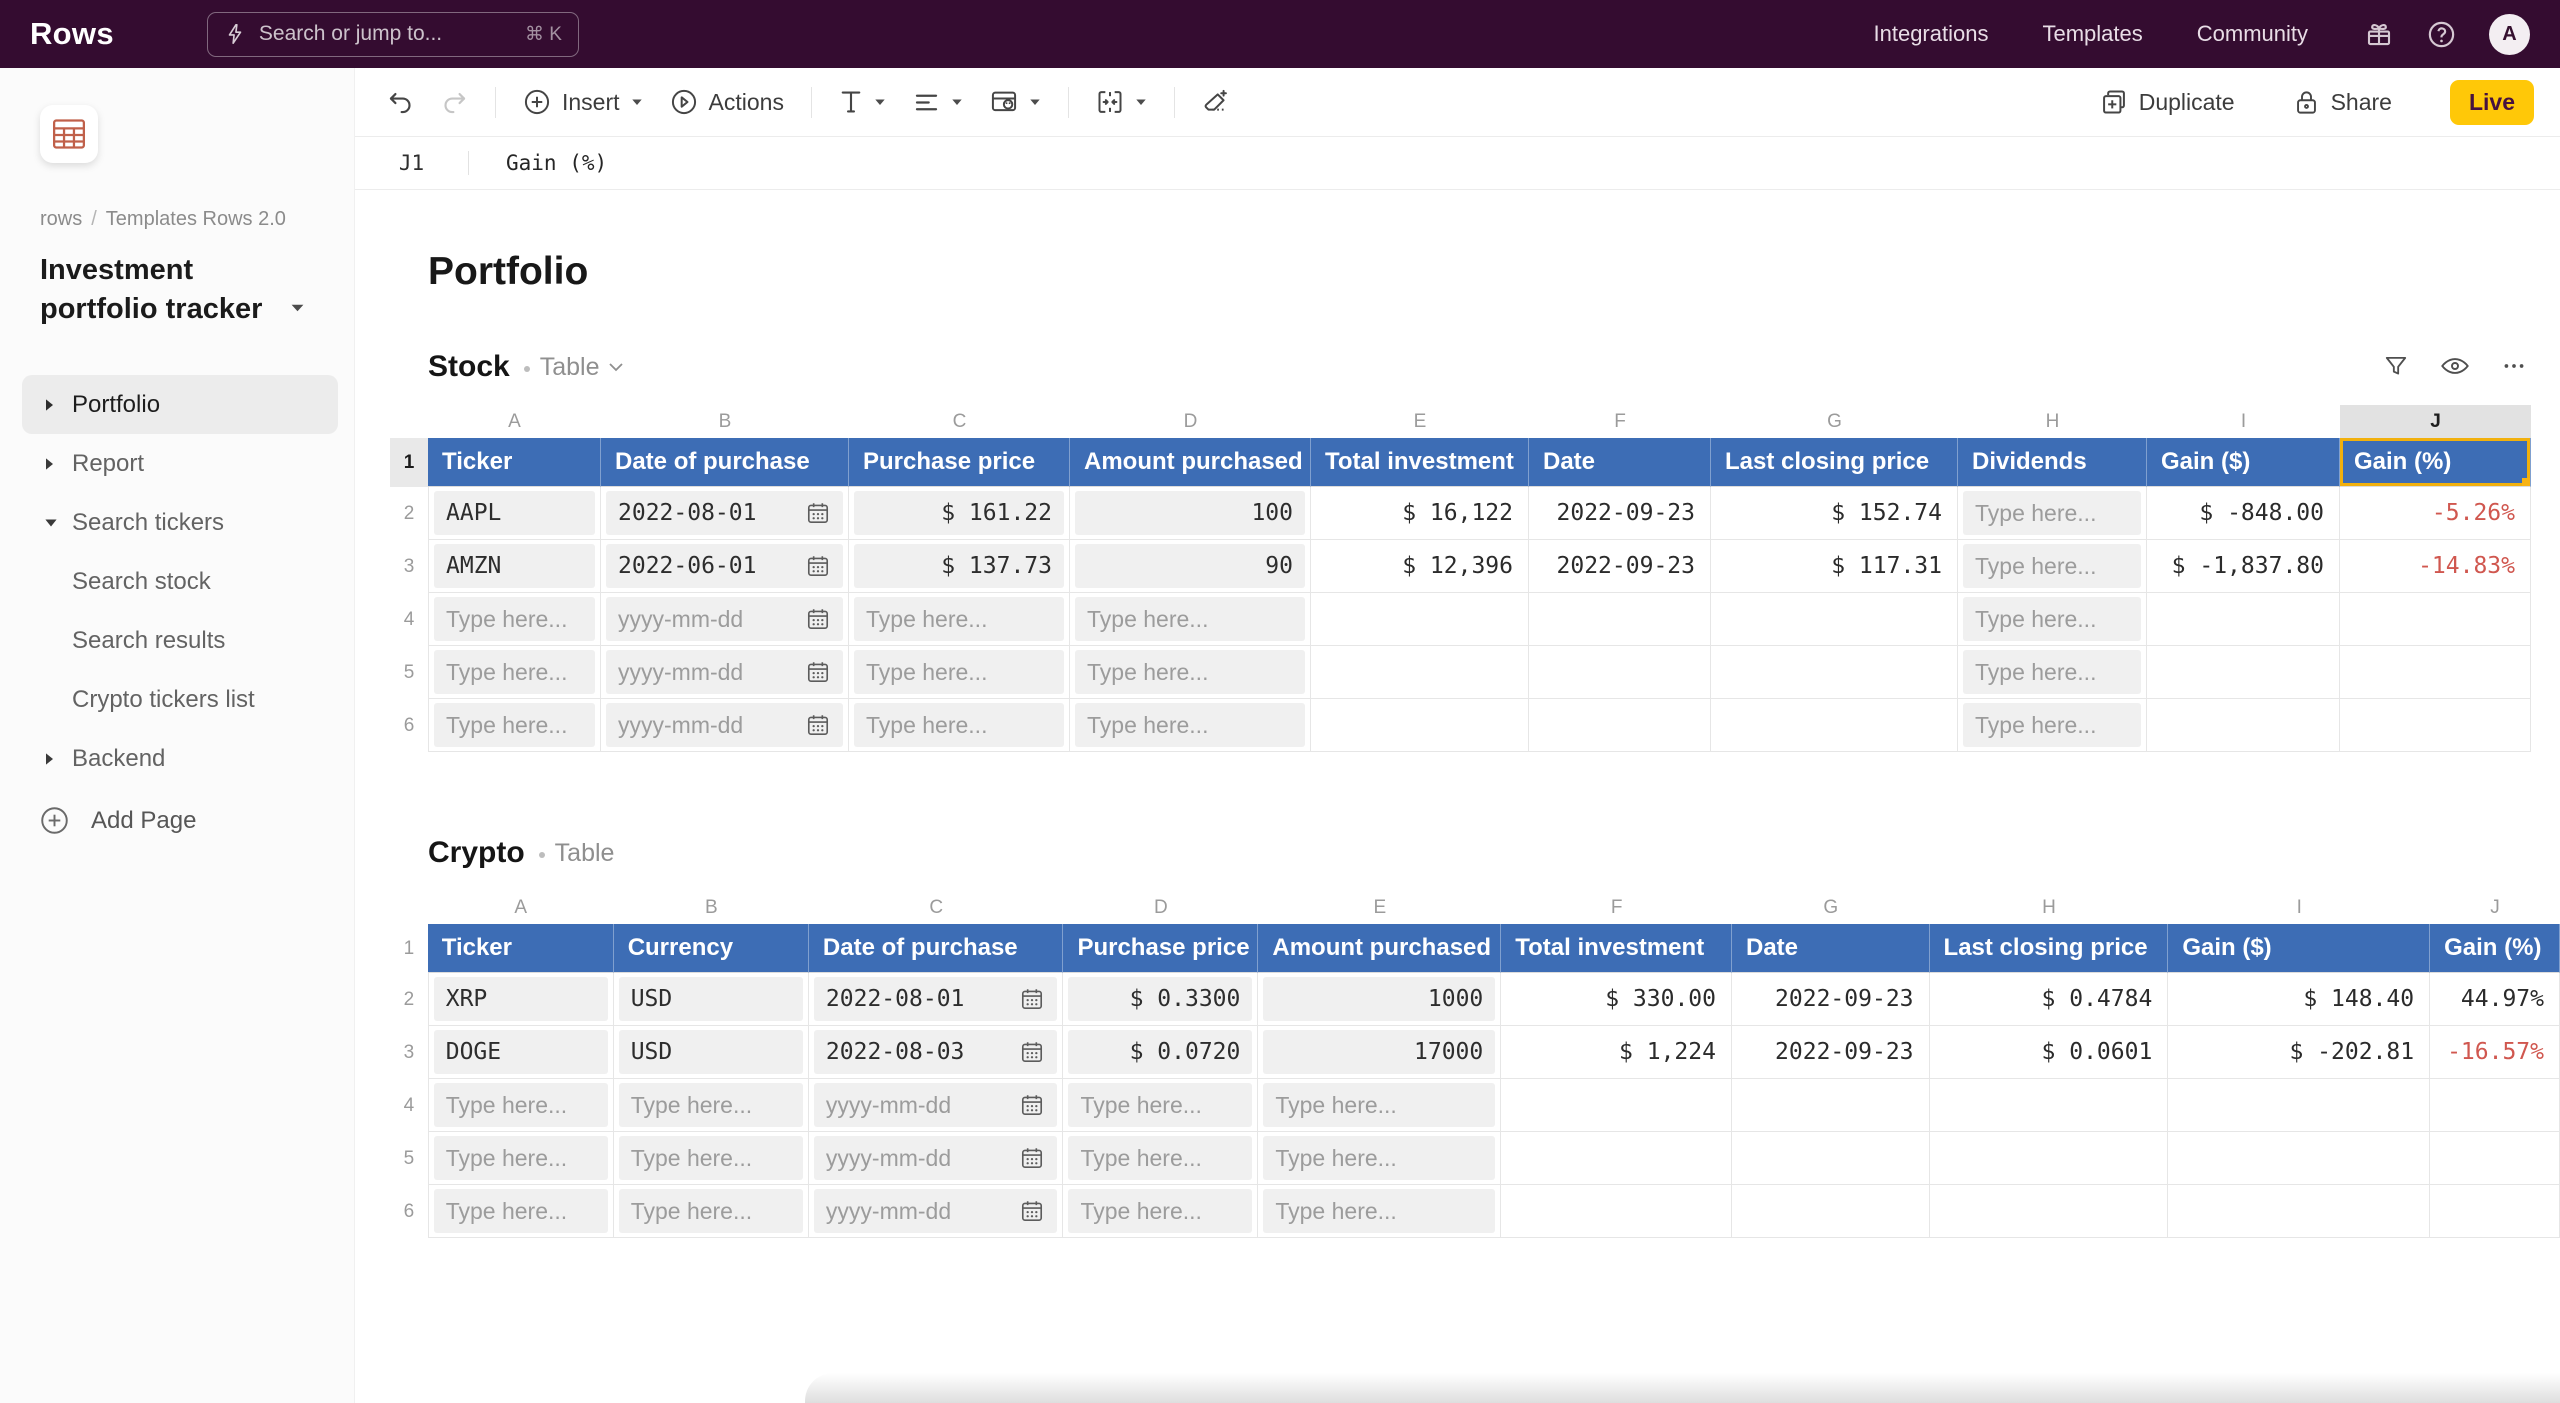 This screenshot has height=1403, width=2560. I want to click on cell: DOGE, so click(520, 1052).